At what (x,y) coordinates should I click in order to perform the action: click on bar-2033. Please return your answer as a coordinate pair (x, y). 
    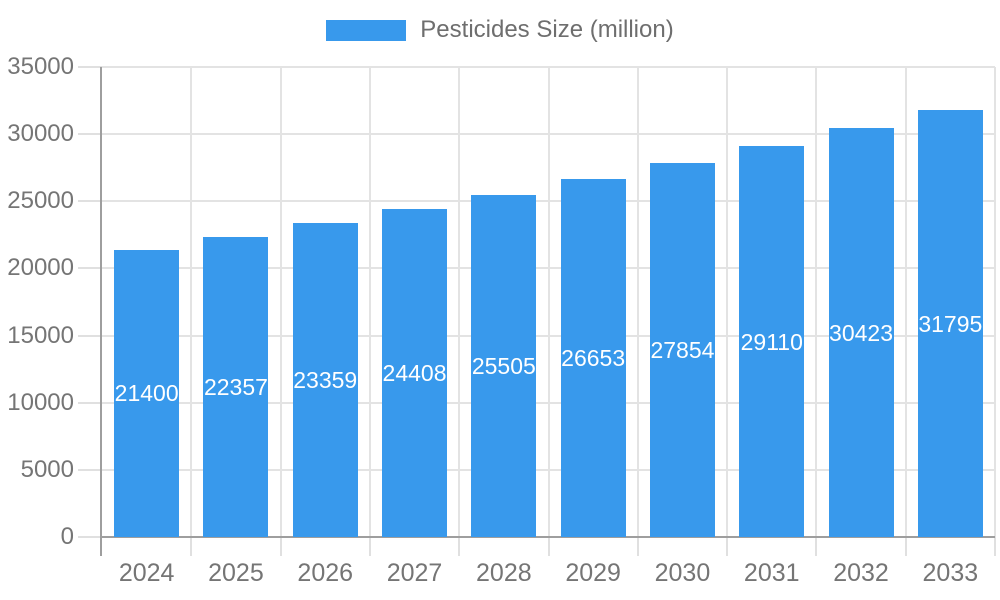
    Looking at the image, I should click on (950, 323).